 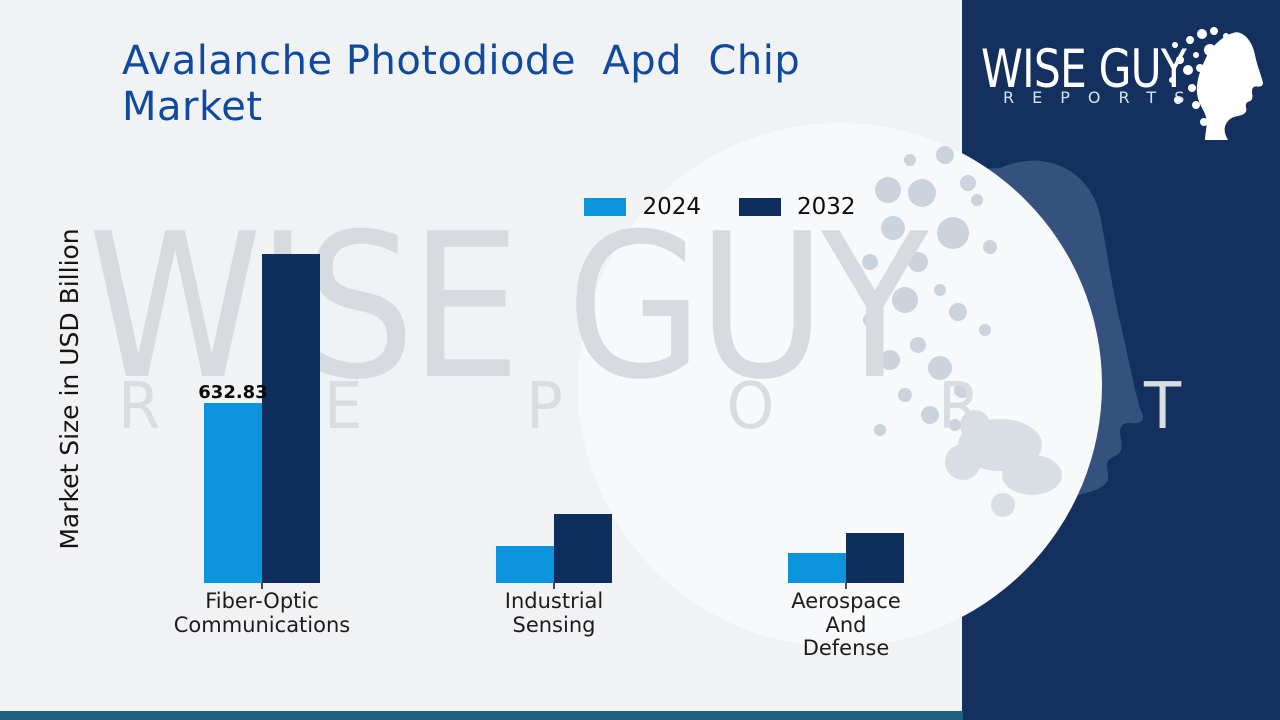 What do you see at coordinates (817, 568) in the screenshot?
I see `bar-2024-cat2` at bounding box center [817, 568].